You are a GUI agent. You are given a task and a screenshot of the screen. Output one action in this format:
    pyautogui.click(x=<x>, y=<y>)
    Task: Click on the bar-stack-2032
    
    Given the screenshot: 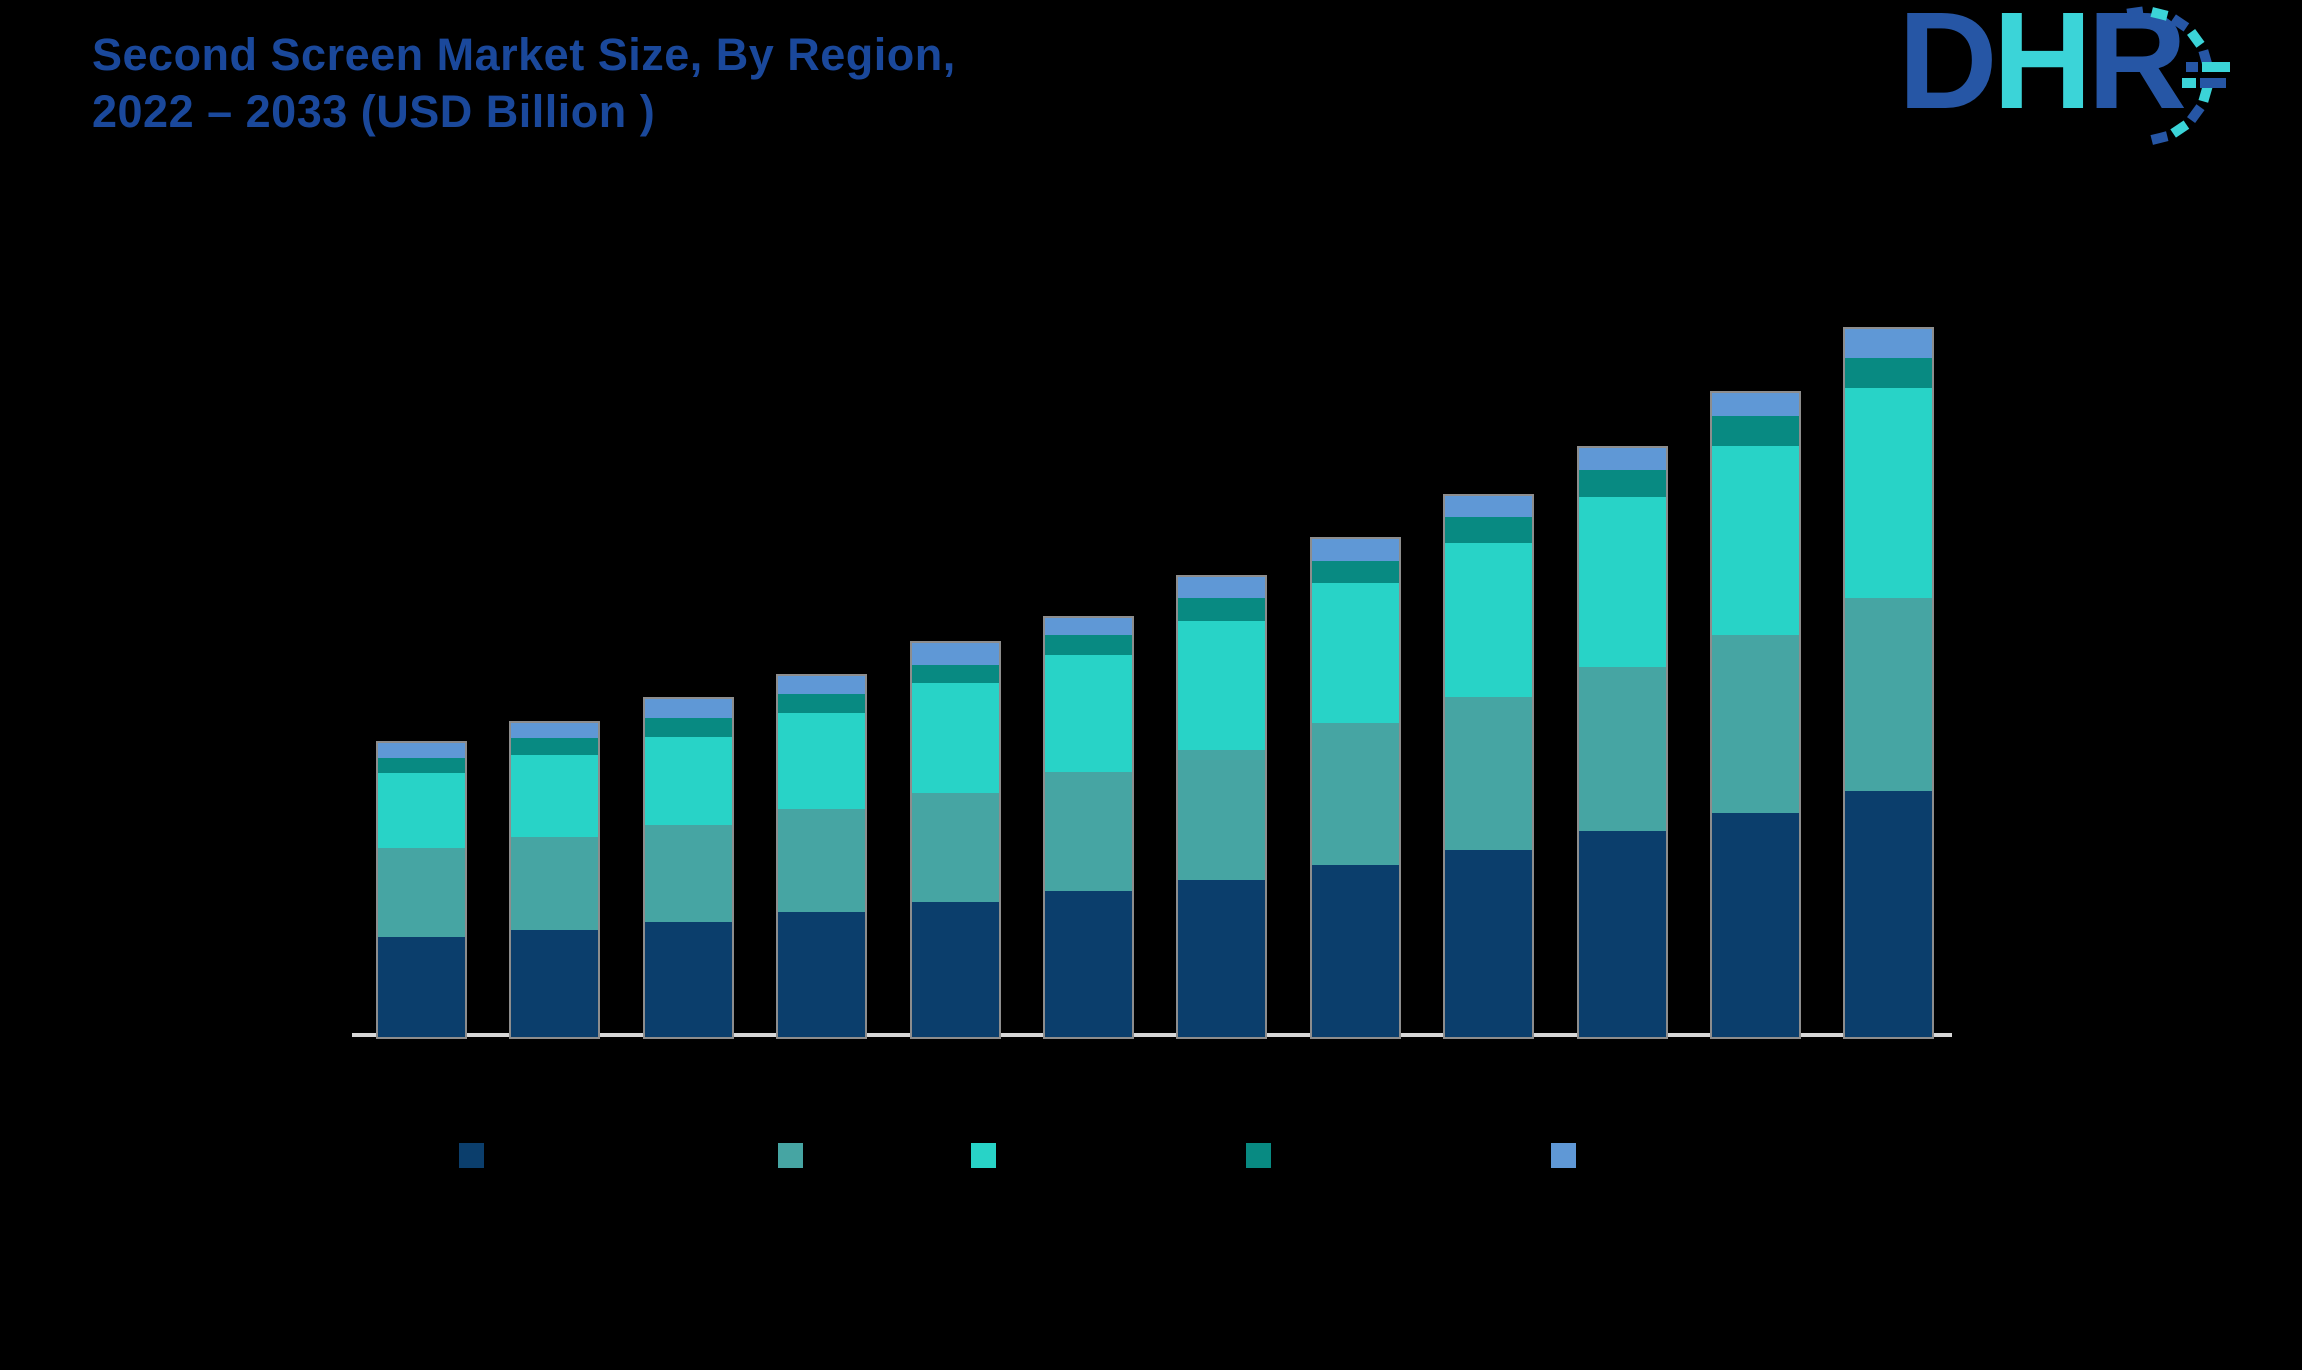 What is the action you would take?
    pyautogui.click(x=1755, y=715)
    